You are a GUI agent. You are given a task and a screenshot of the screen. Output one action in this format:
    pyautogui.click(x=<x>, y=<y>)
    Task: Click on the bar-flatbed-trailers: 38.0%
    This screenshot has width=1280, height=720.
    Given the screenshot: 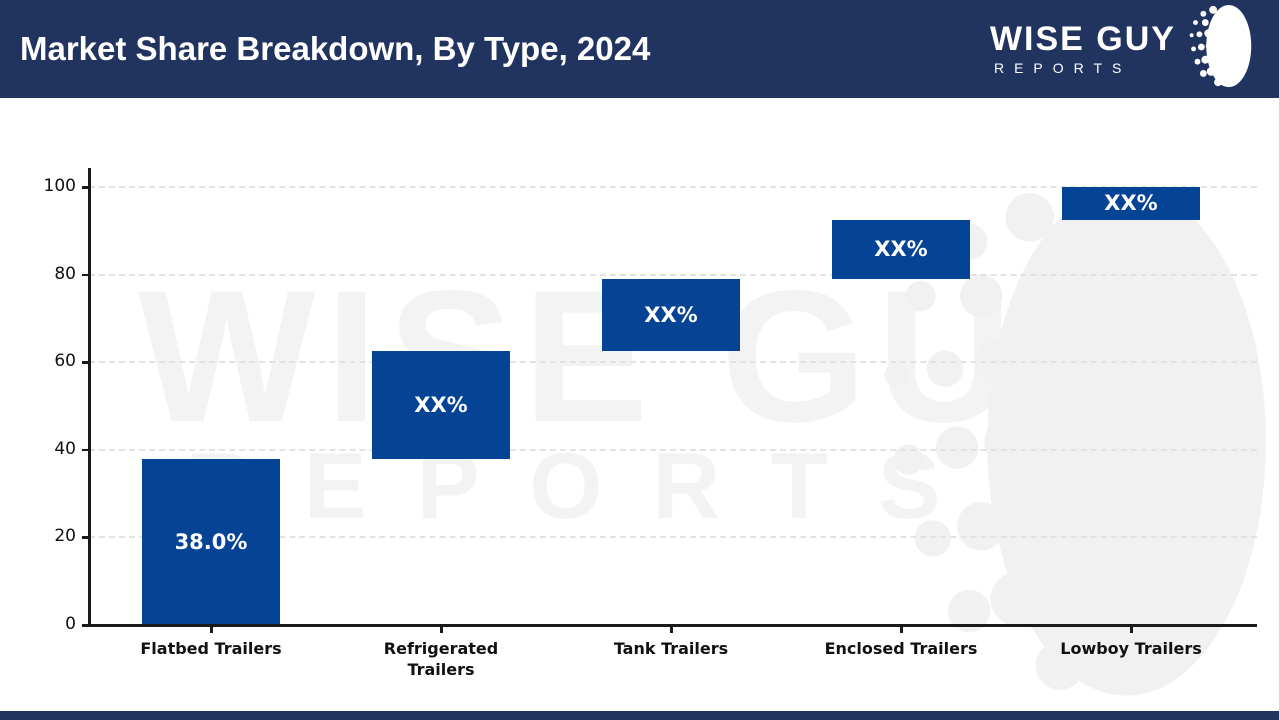 What is the action you would take?
    pyautogui.click(x=211, y=541)
    